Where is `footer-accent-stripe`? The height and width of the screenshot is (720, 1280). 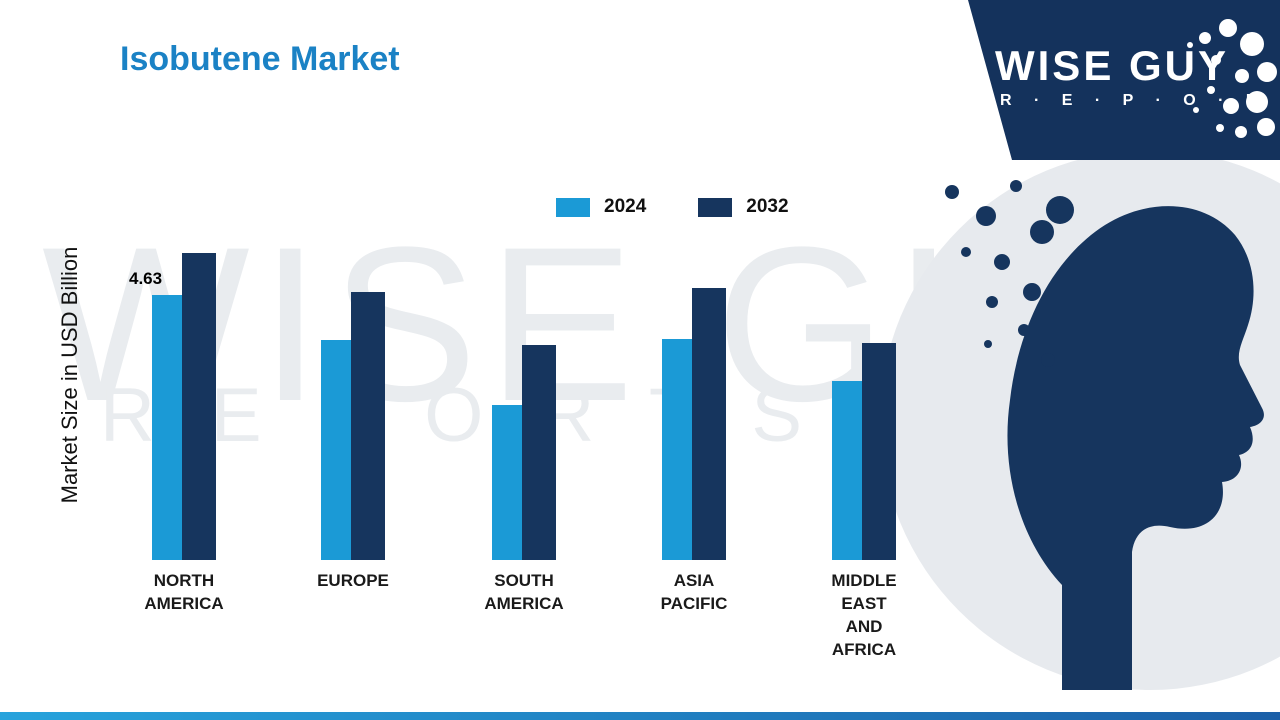 footer-accent-stripe is located at coordinates (640, 716).